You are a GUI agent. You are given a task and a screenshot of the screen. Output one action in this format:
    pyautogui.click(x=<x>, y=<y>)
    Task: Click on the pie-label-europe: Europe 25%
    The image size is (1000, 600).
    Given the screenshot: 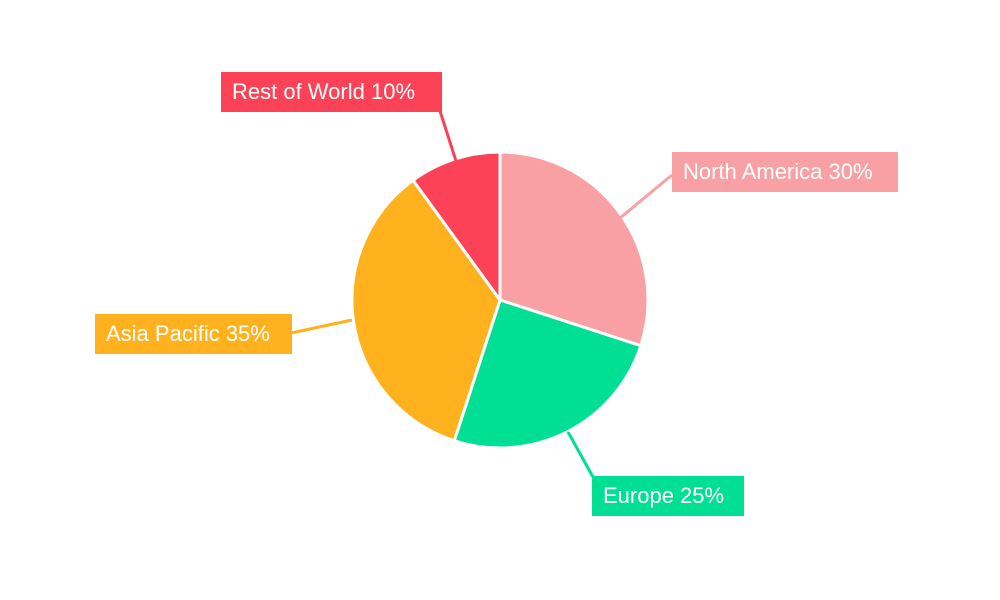 What is the action you would take?
    pyautogui.click(x=668, y=496)
    